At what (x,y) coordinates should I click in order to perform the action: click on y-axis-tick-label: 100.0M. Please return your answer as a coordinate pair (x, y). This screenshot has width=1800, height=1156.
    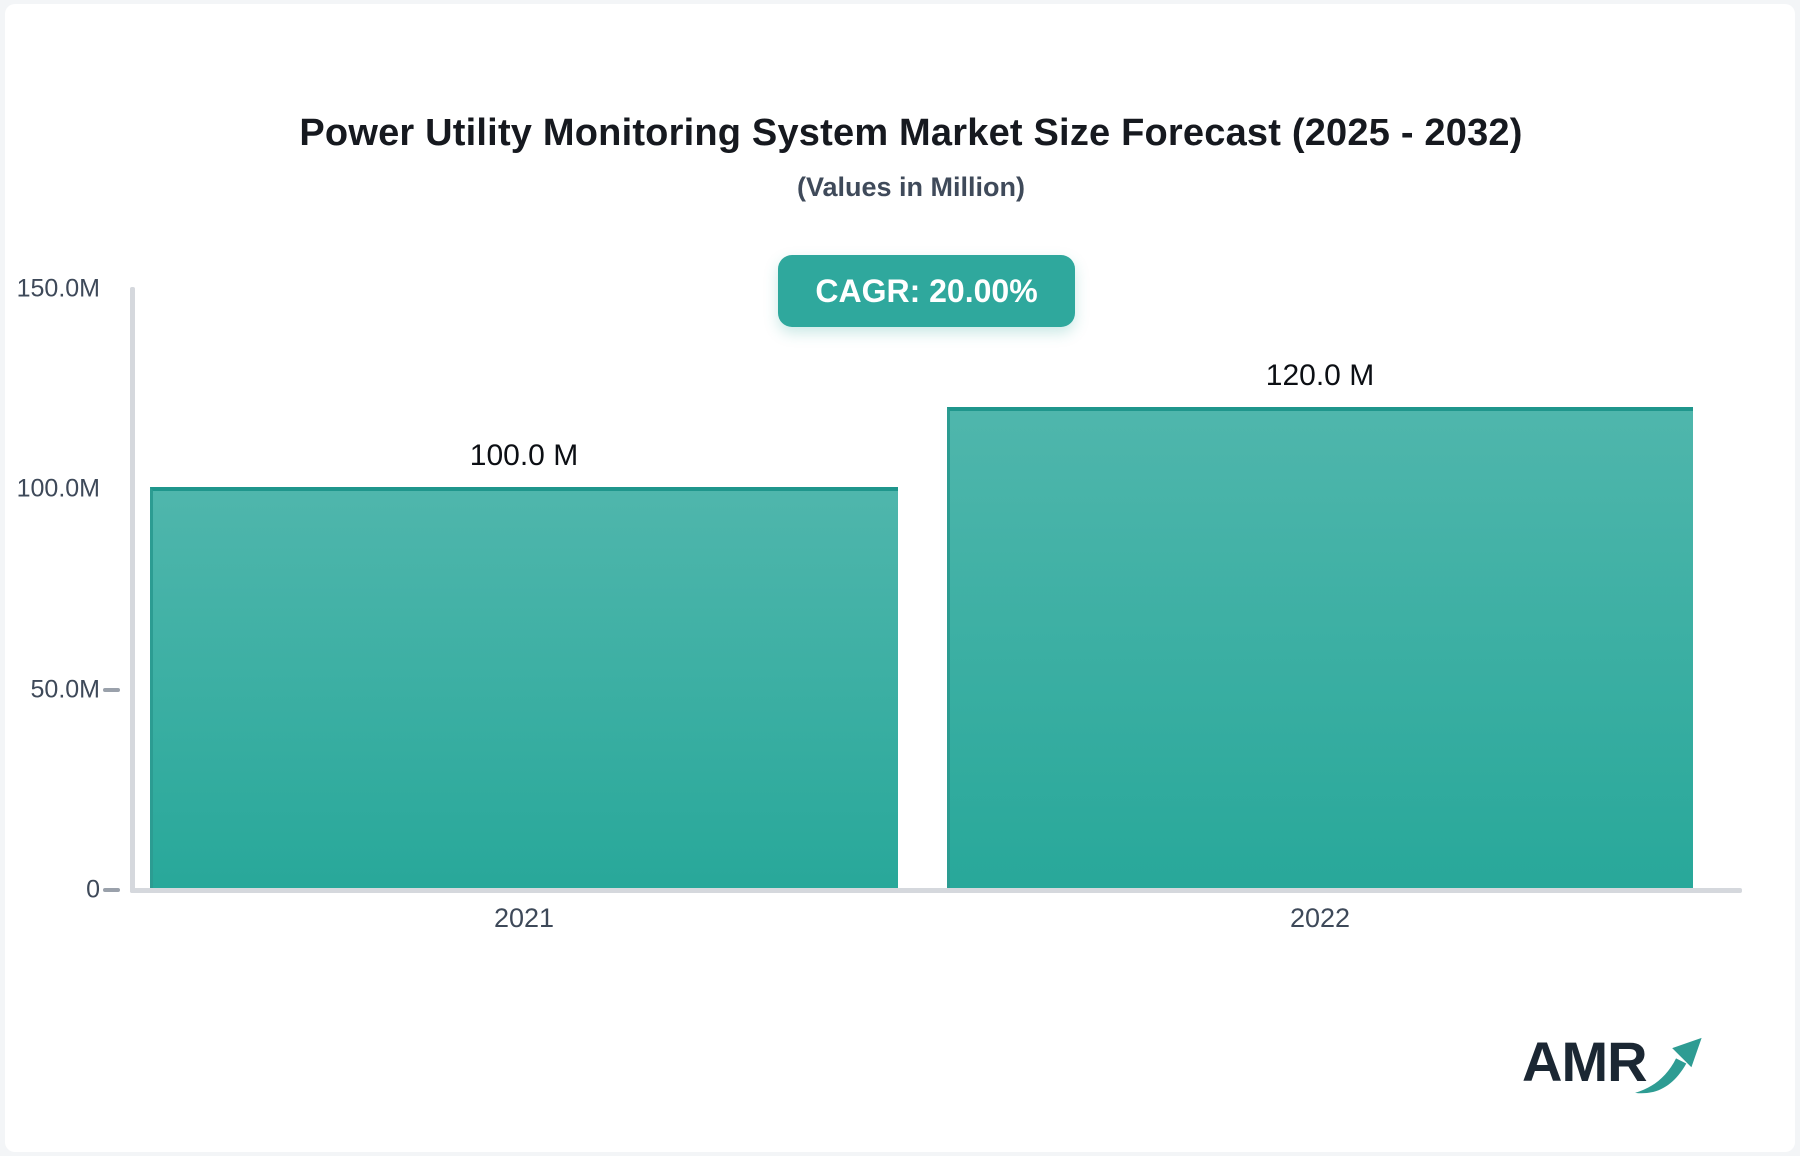
    Looking at the image, I should click on (58, 488).